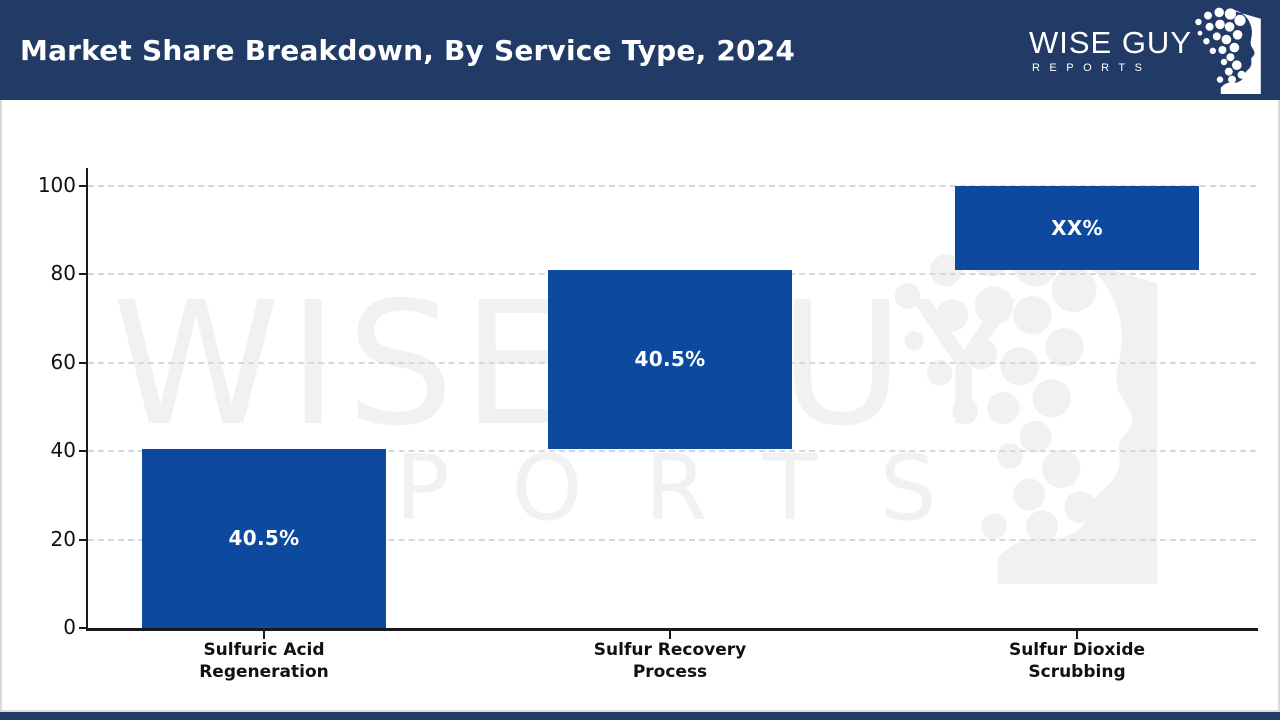  Describe the element at coordinates (1026, 411) in the screenshot. I see `watermark-head-icon` at that location.